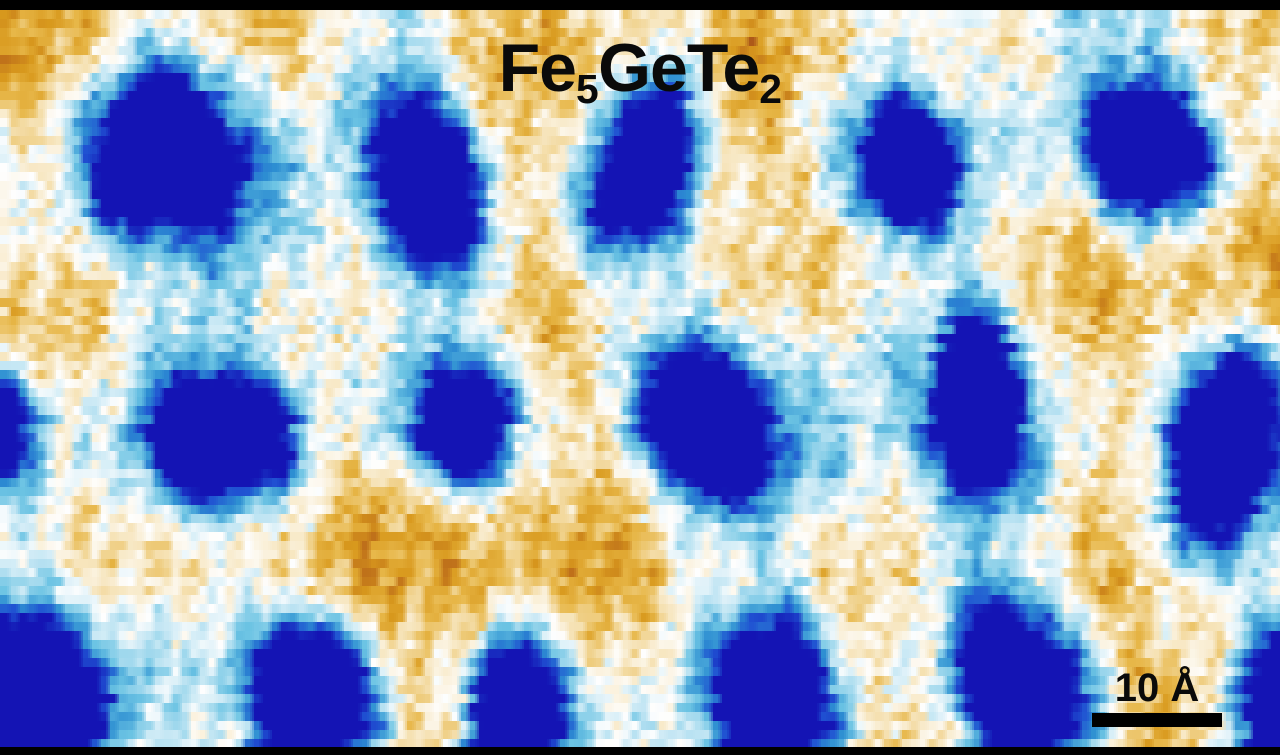 This screenshot has height=755, width=1280. I want to click on top-letterbox-band, so click(640, 5).